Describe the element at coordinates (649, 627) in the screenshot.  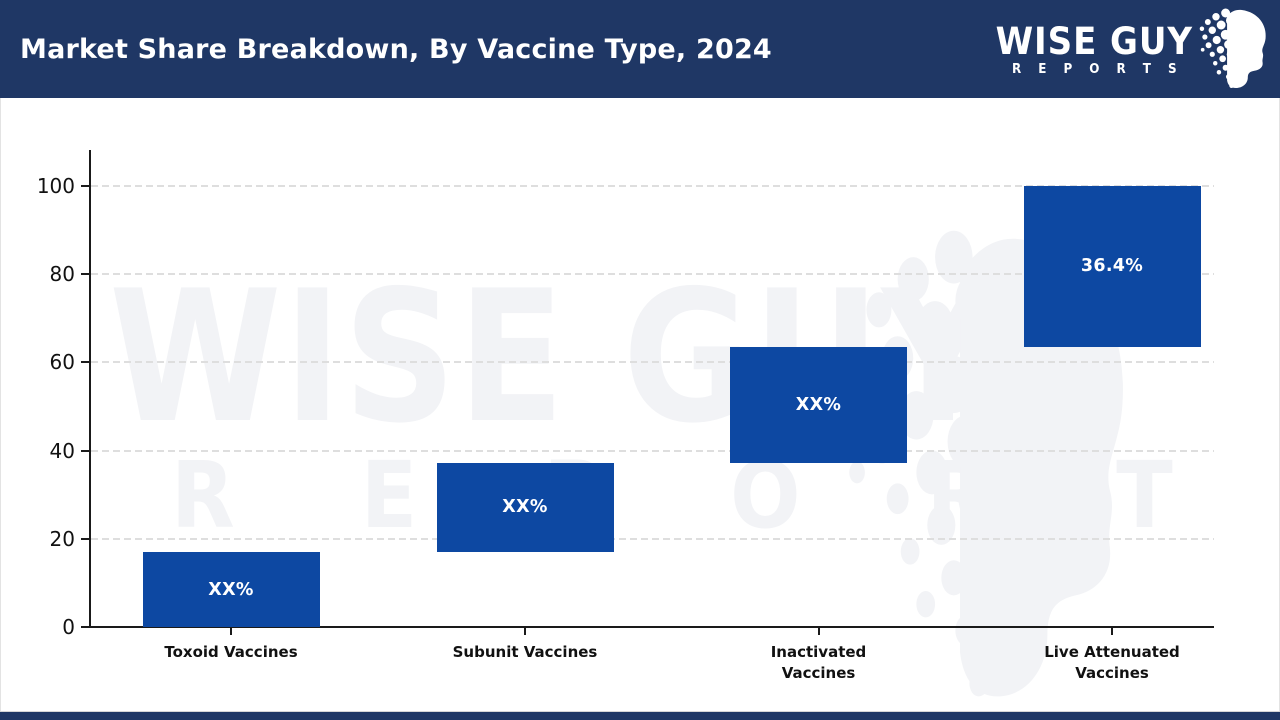
I see `x-axis-spine` at that location.